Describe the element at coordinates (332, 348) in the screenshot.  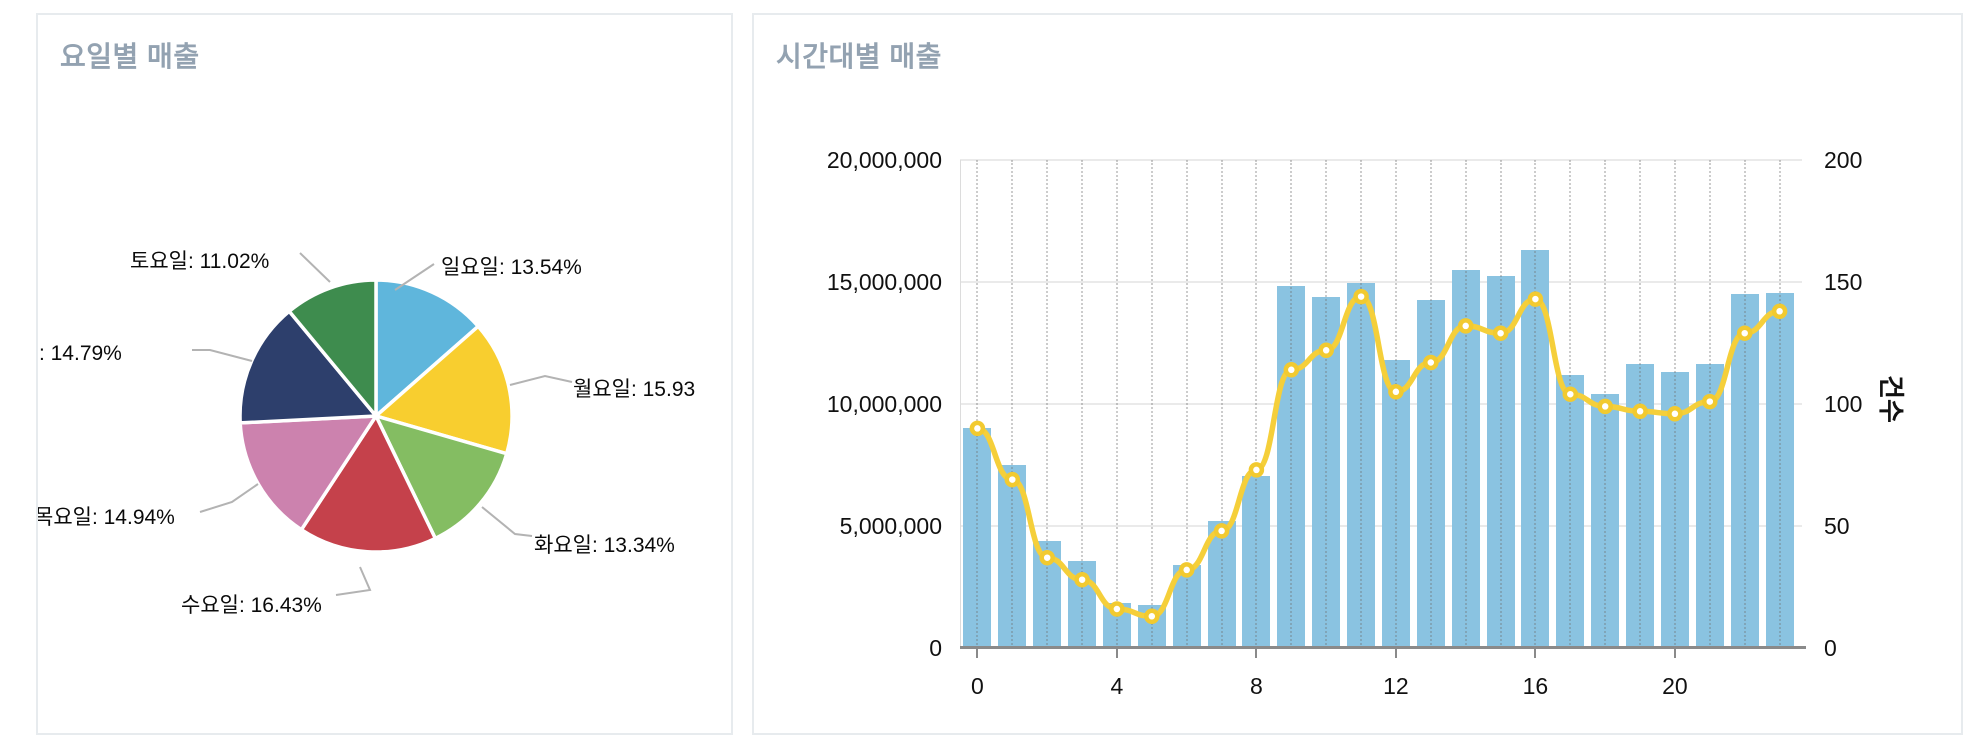
I see `pie-slice-토요일` at that location.